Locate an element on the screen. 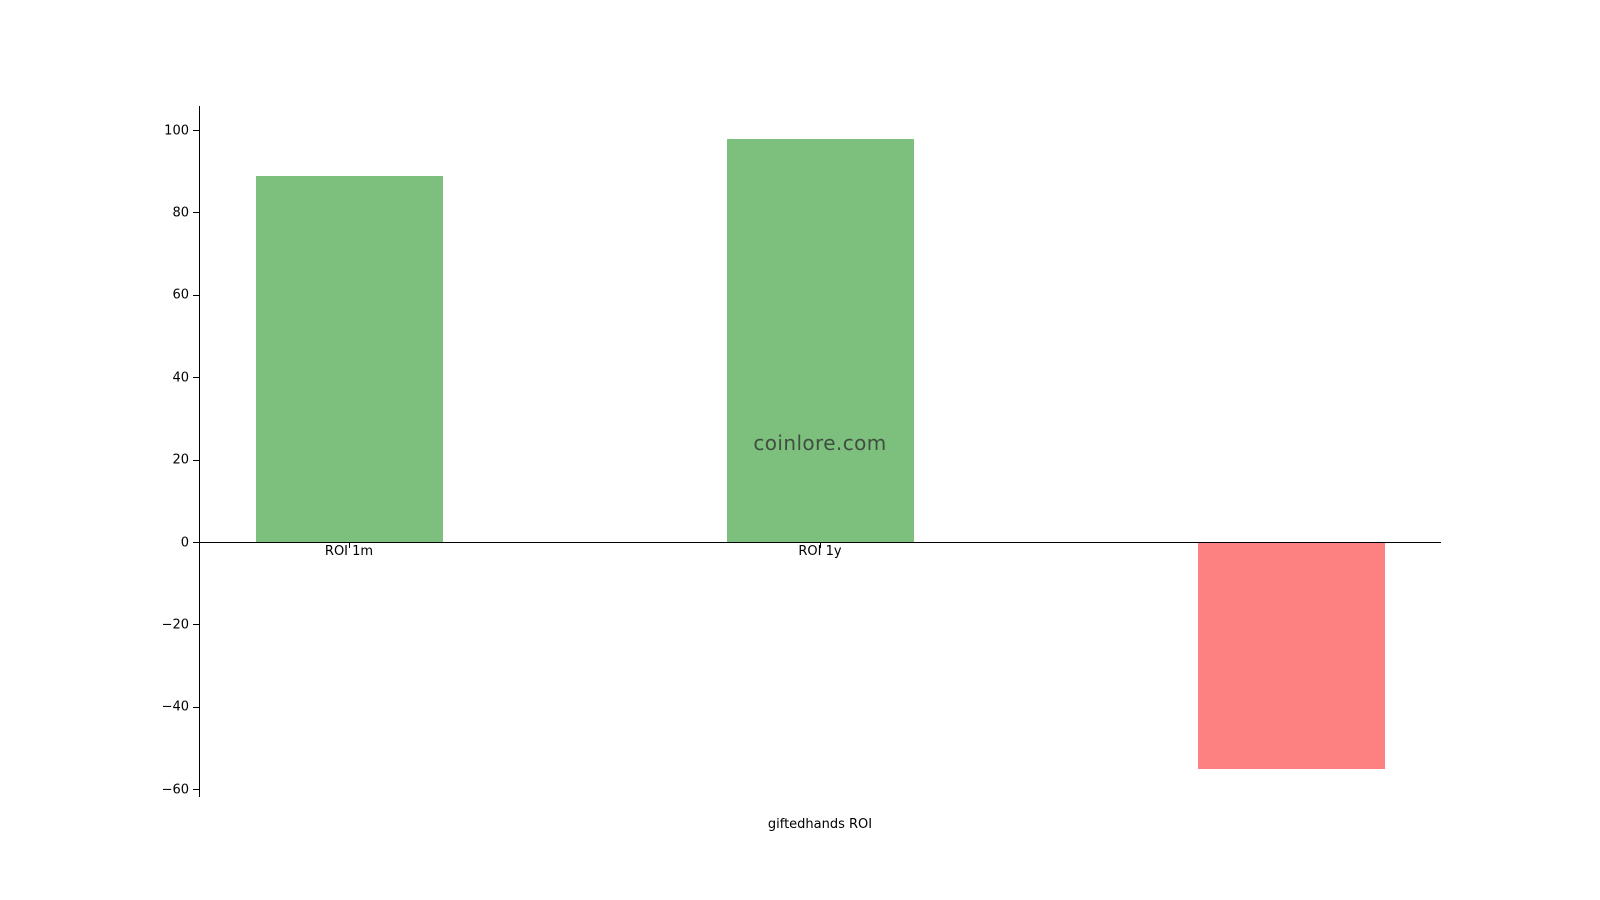  x-tick-label: ROI 1y is located at coordinates (820, 551).